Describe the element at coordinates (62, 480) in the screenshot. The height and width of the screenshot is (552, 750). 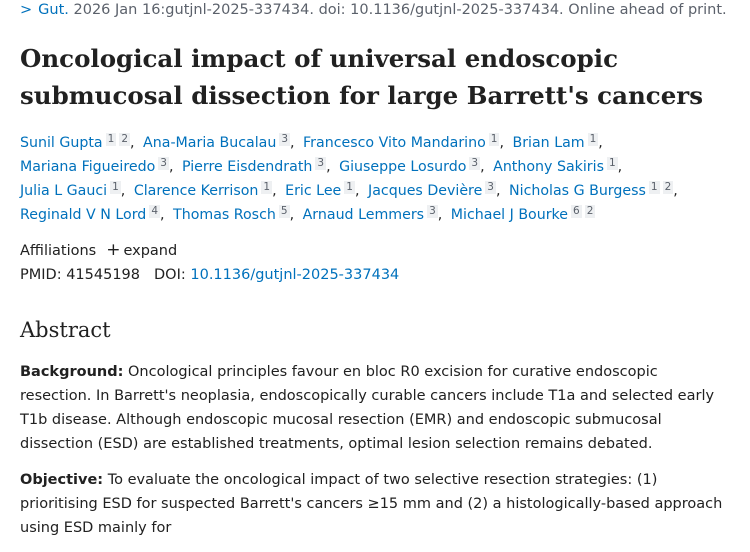
I see `section-label: Objective:` at that location.